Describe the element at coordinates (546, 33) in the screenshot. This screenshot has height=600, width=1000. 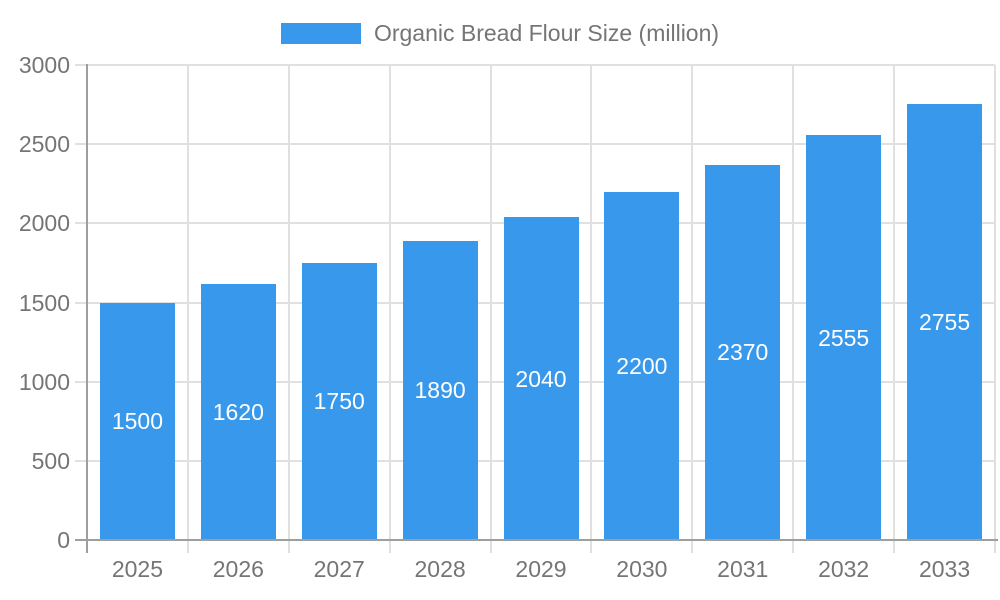
I see `legend-label: Organic Bread Flour Size (million)` at that location.